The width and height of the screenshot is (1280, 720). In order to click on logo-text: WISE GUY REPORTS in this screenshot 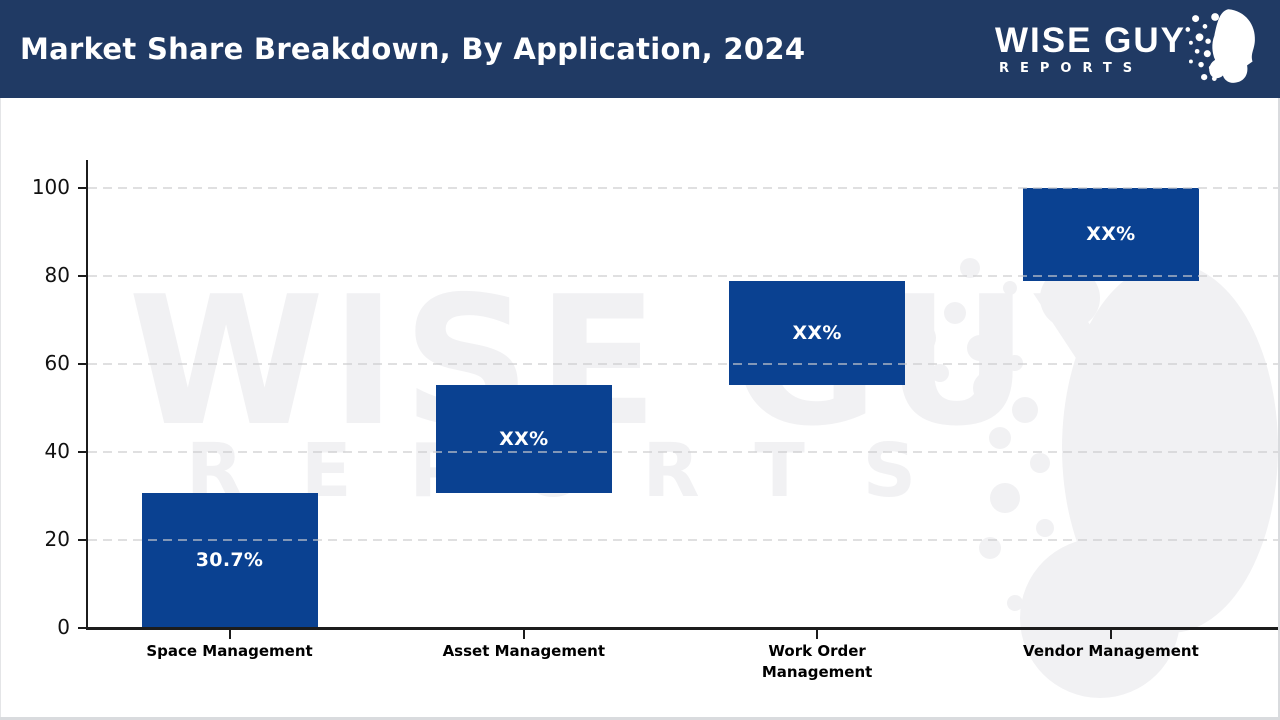, I will do `click(1090, 49)`.